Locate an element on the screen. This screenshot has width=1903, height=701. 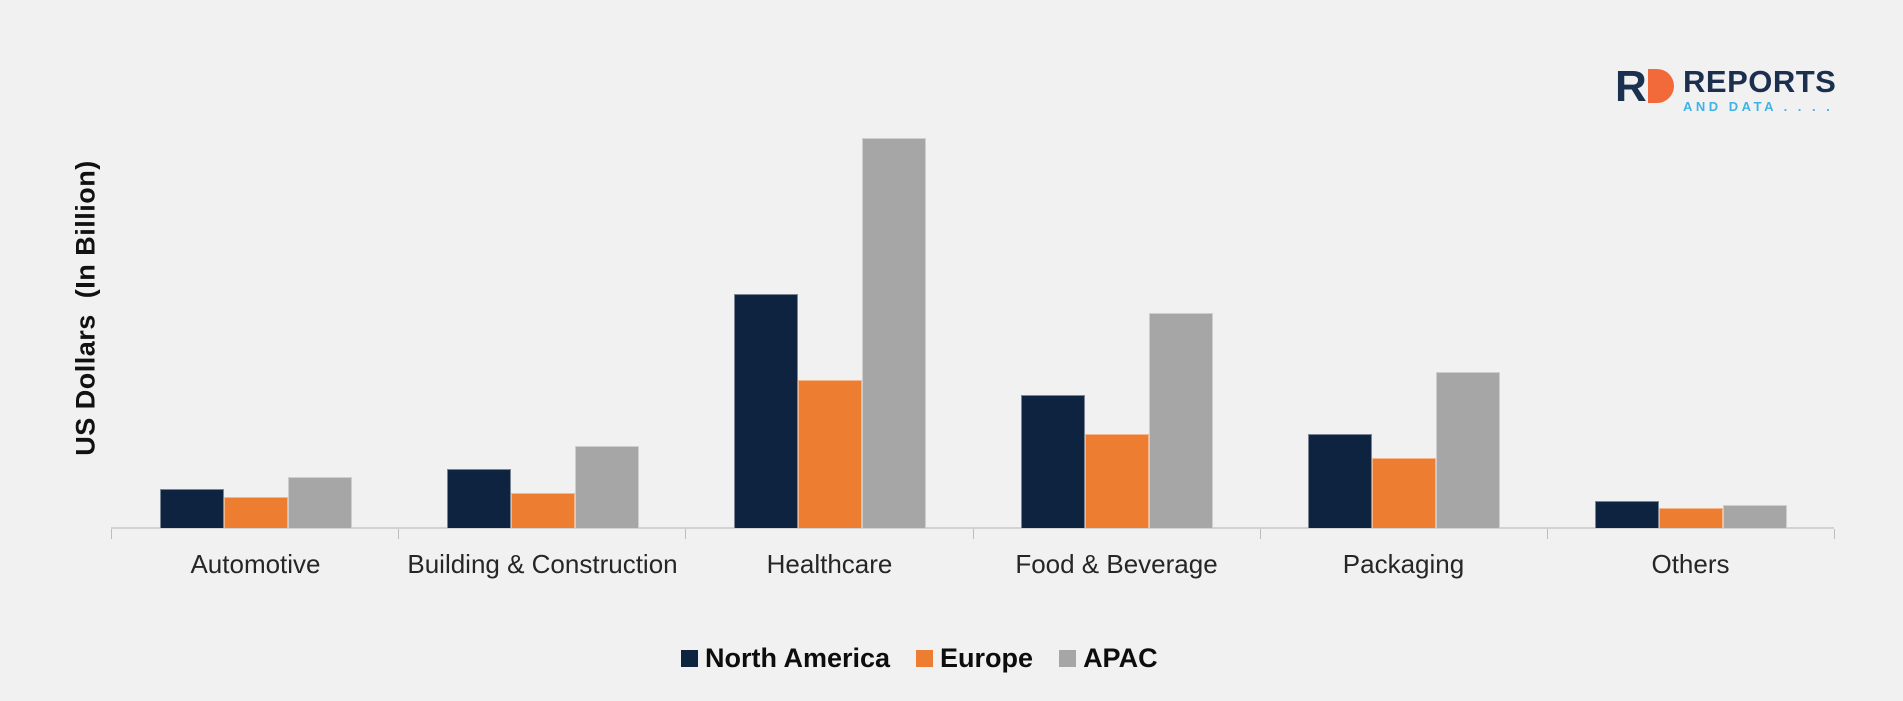
logo-tagline: AND DATA . . . . is located at coordinates (1758, 106).